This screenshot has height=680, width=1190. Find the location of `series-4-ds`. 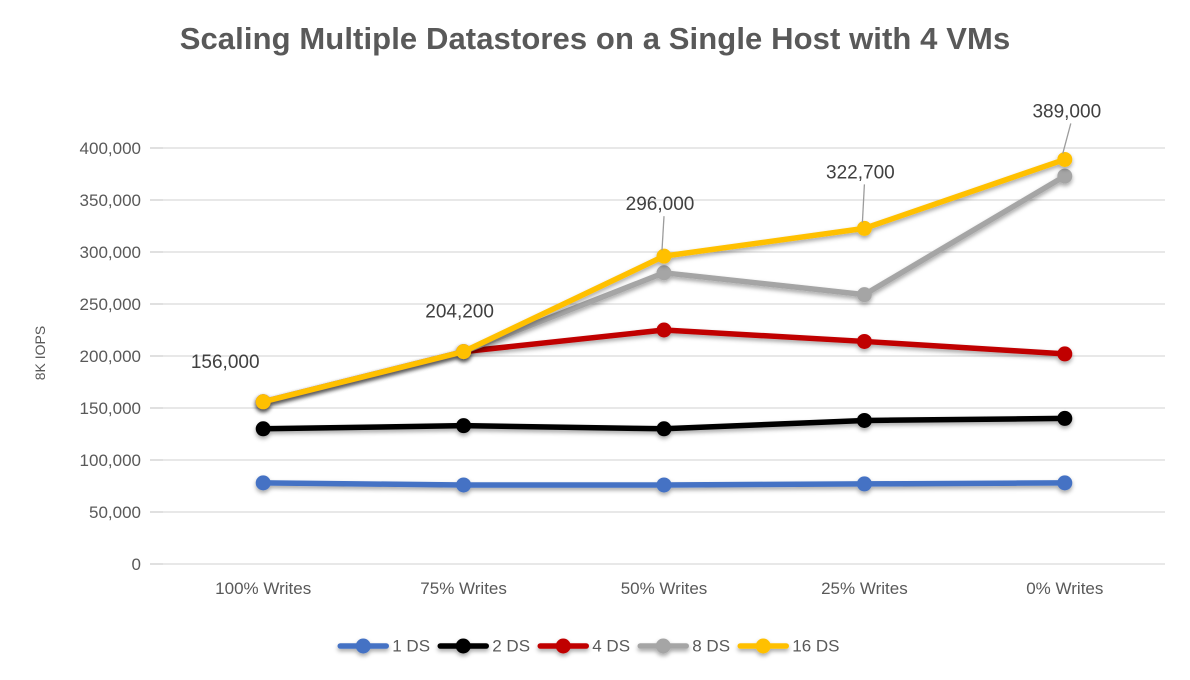

series-4-ds is located at coordinates (664, 366).